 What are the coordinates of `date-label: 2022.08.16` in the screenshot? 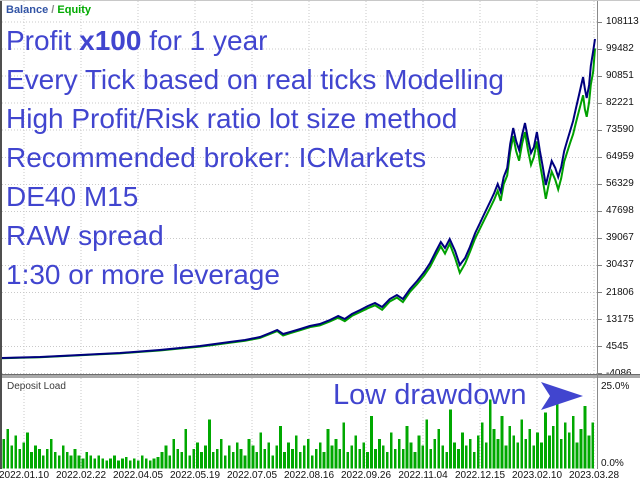 It's located at (309, 475).